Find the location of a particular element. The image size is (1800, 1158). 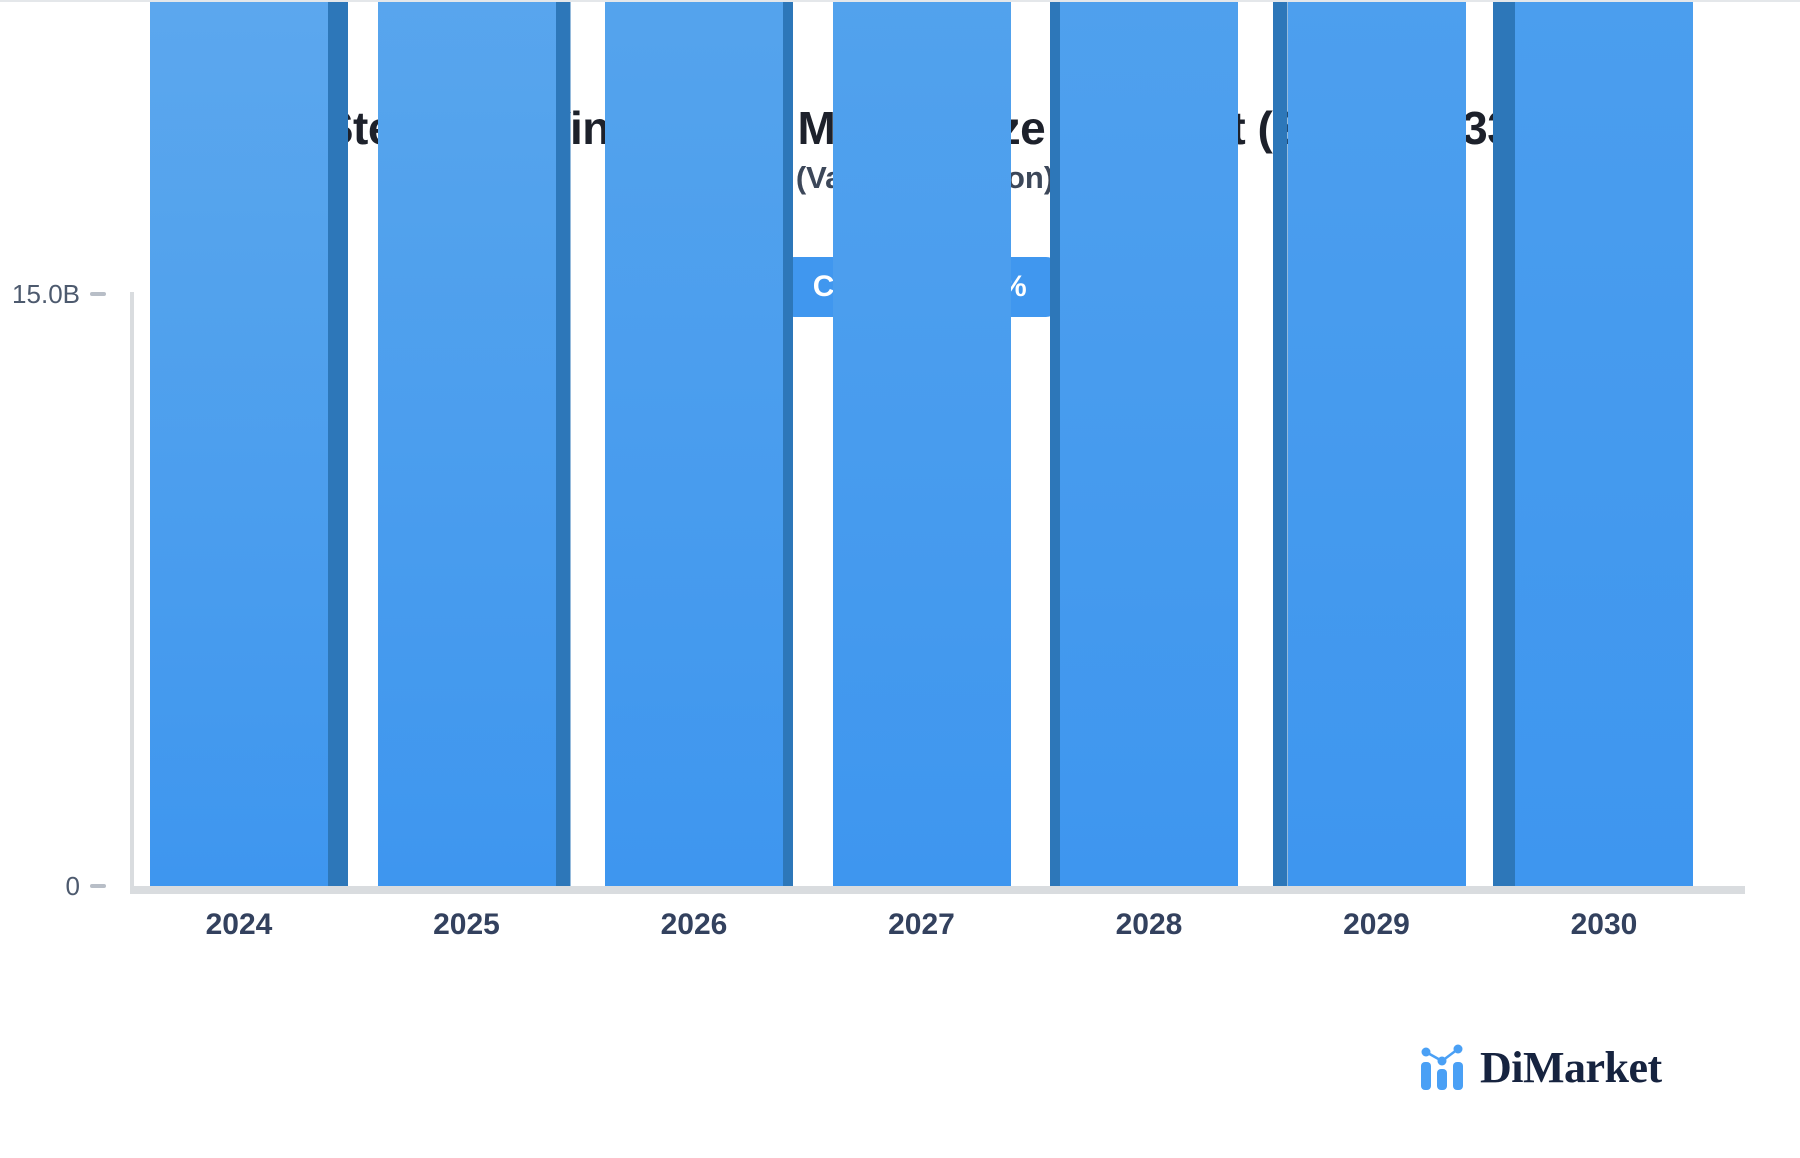

bar-2029 is located at coordinates (1376, 444).